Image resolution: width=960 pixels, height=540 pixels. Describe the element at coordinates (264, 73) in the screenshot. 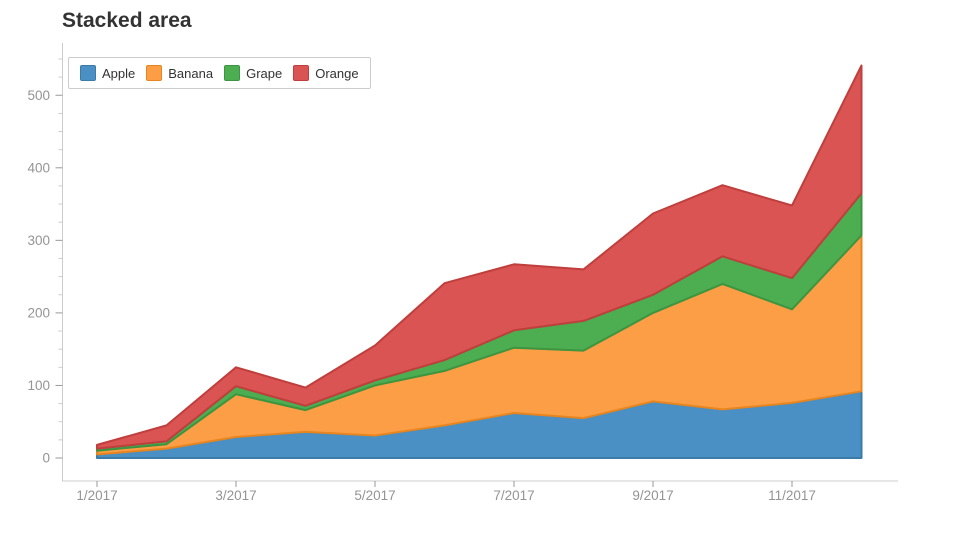

I see `legend-label: Grape` at that location.